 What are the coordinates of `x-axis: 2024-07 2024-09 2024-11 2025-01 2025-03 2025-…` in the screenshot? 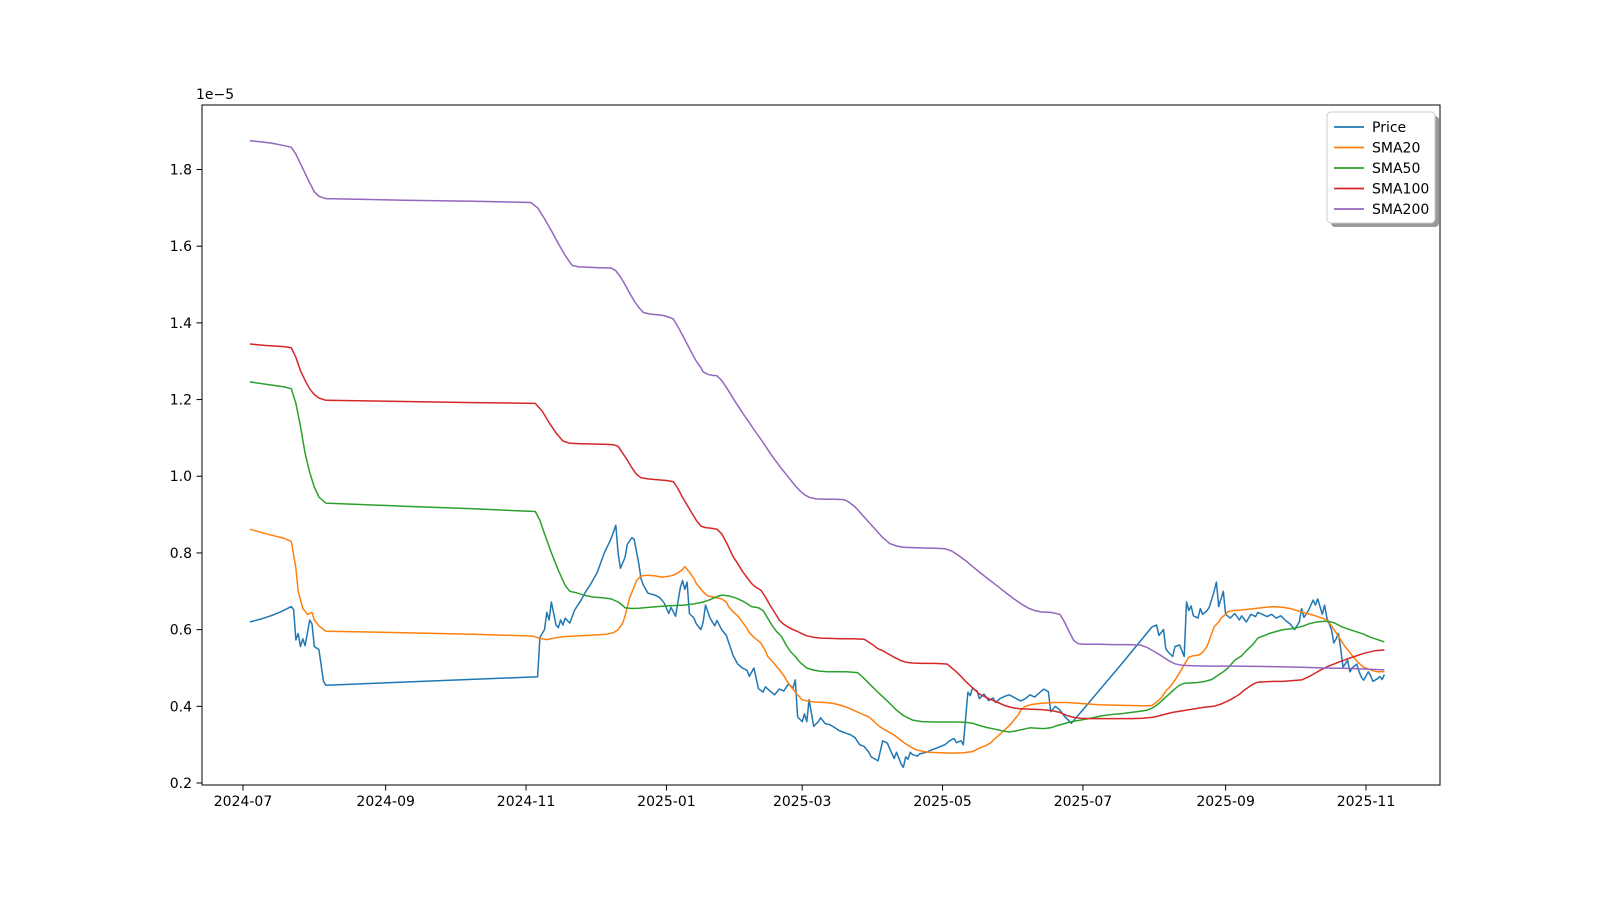 It's located at (804, 797).